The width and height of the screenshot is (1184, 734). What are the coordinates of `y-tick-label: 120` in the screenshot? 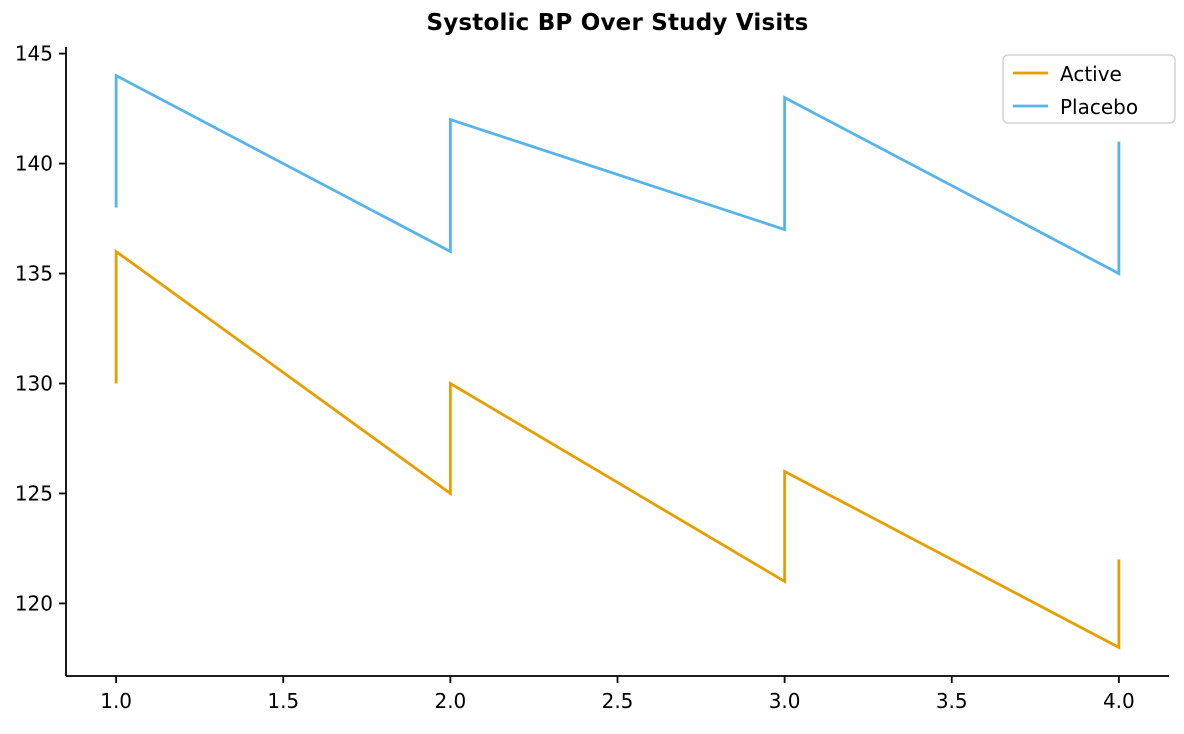 It's located at (34, 603).